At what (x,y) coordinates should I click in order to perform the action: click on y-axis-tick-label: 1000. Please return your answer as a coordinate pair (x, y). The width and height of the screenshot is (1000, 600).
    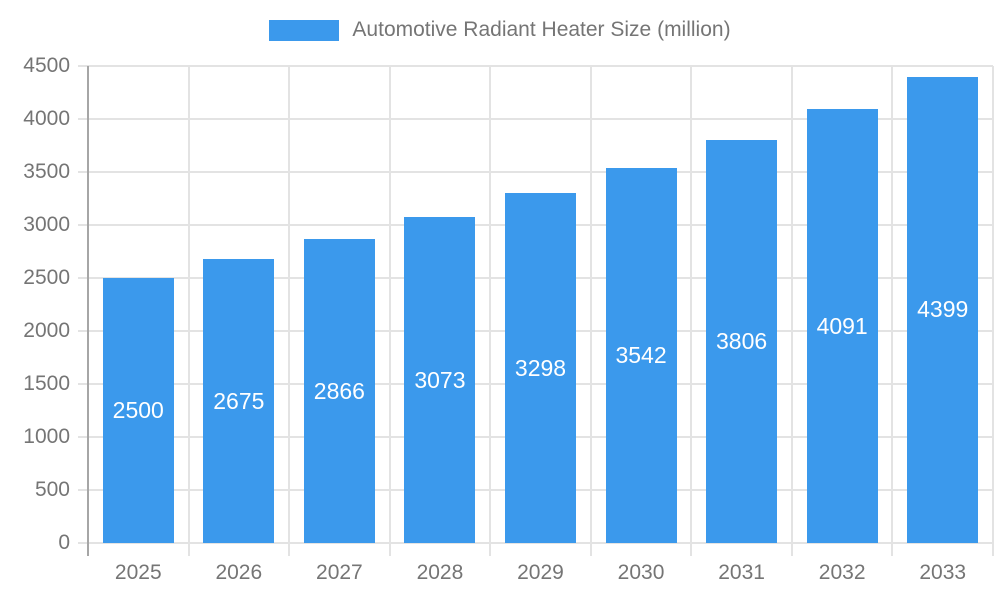
    Looking at the image, I should click on (46, 436).